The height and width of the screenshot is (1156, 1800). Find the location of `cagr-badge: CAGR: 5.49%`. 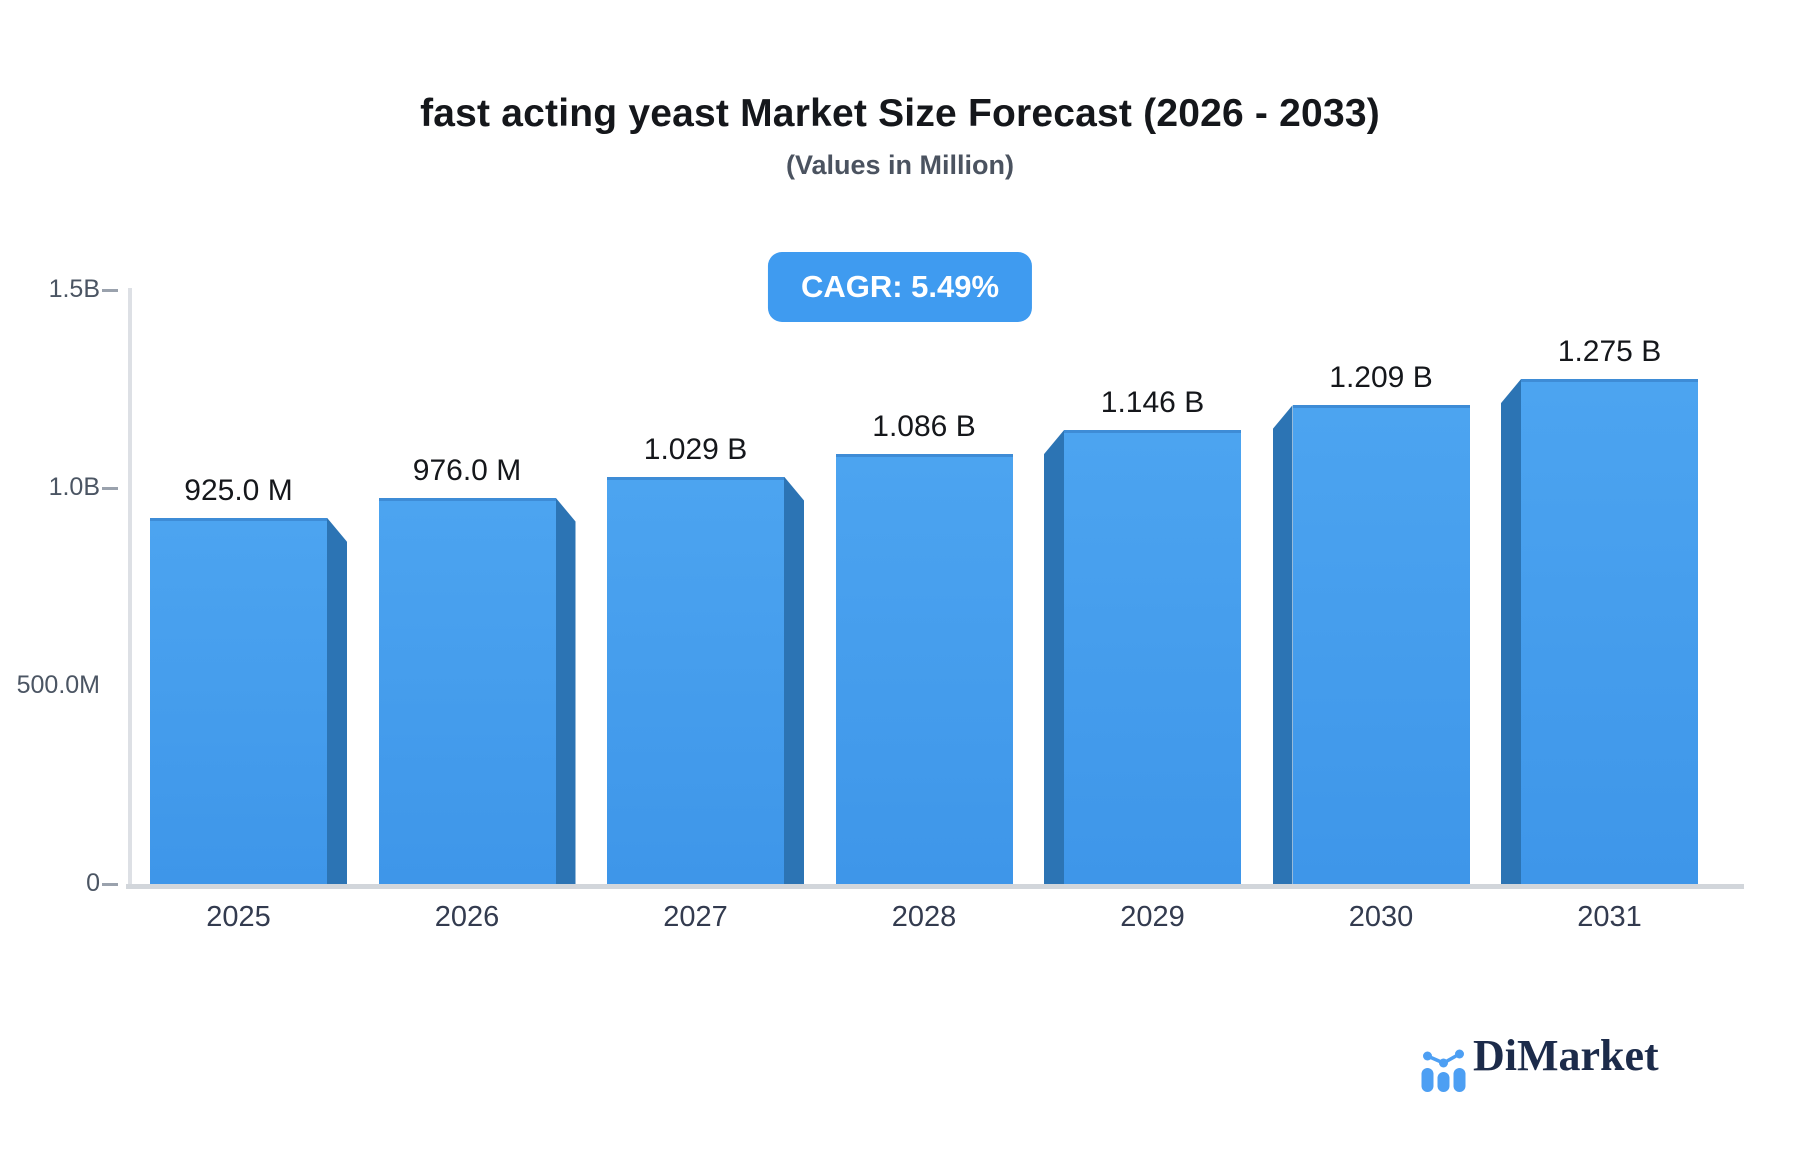

cagr-badge: CAGR: 5.49% is located at coordinates (900, 287).